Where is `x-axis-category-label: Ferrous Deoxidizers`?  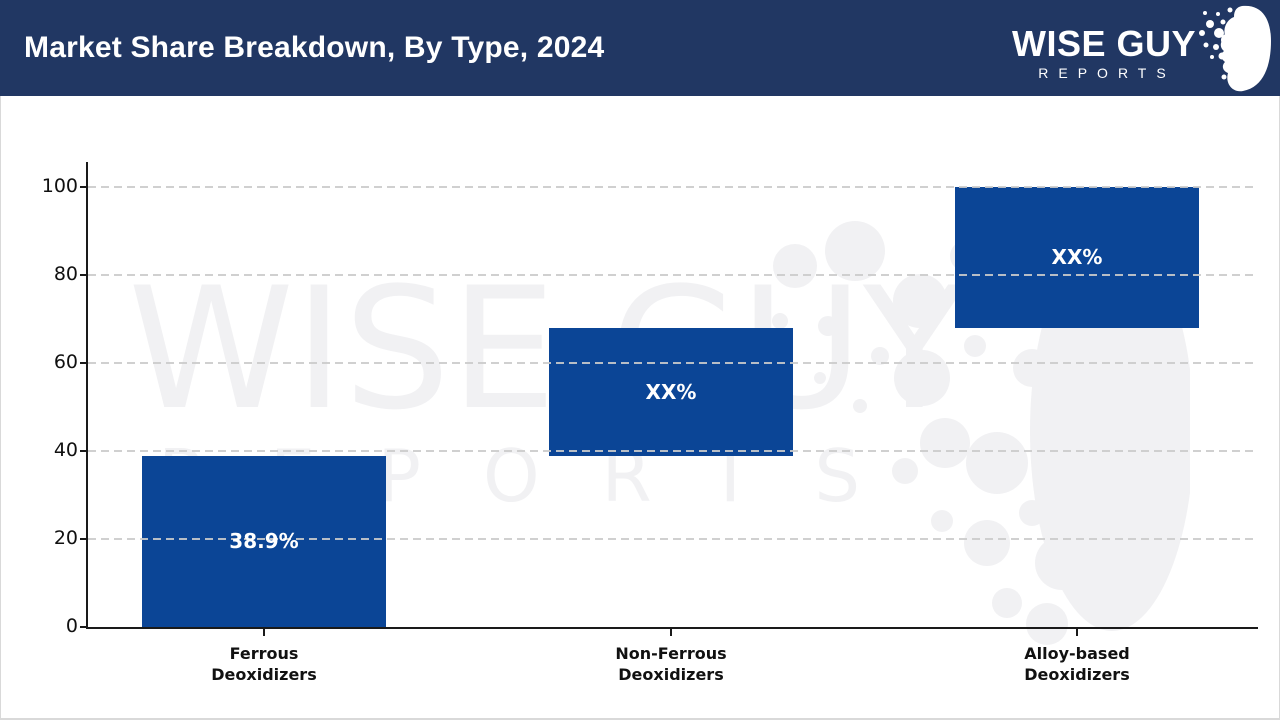 x-axis-category-label: Ferrous Deoxidizers is located at coordinates (264, 664).